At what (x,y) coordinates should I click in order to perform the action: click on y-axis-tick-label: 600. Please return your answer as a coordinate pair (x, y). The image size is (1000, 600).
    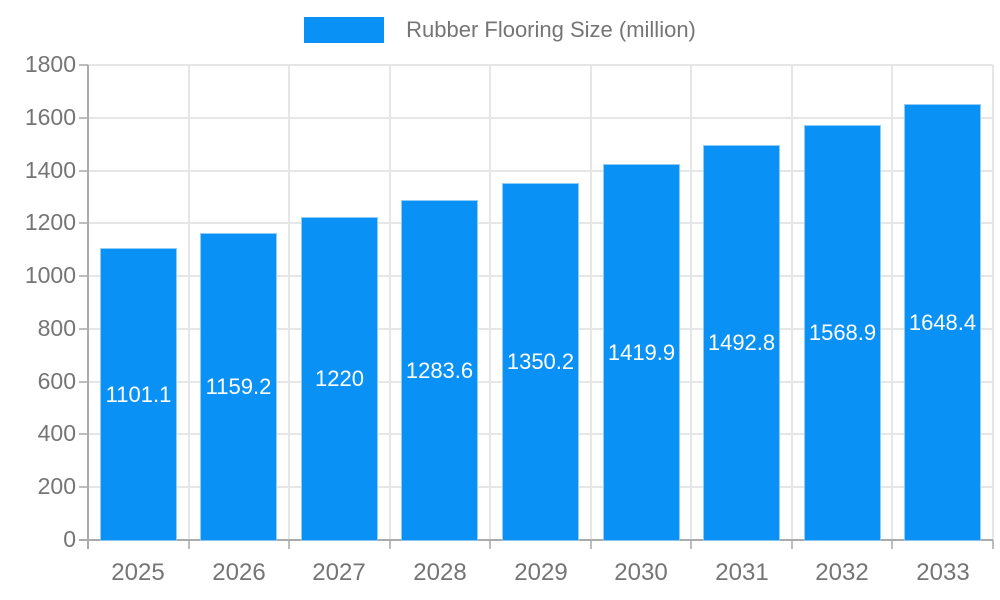
    Looking at the image, I should click on (56, 380).